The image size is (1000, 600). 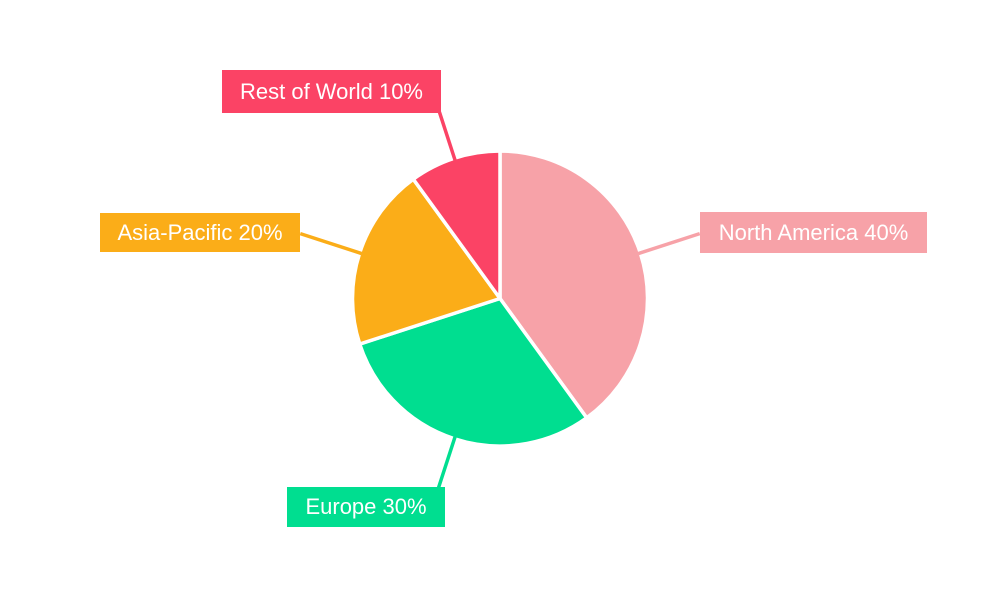 What do you see at coordinates (813, 232) in the screenshot?
I see `pie-label-north-america: North America 40%` at bounding box center [813, 232].